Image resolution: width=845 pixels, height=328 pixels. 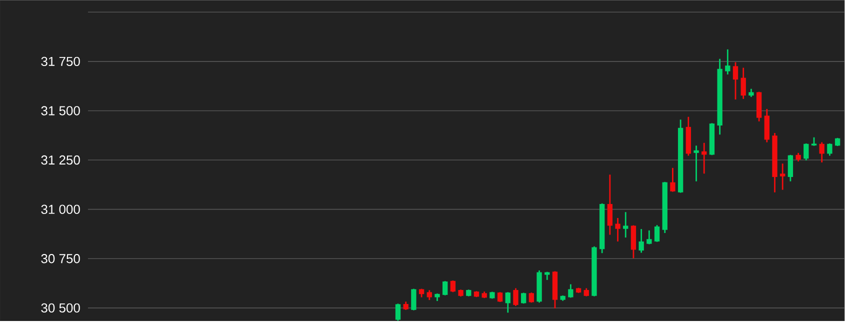 I want to click on y-tick-label: 30 750, so click(x=60, y=259).